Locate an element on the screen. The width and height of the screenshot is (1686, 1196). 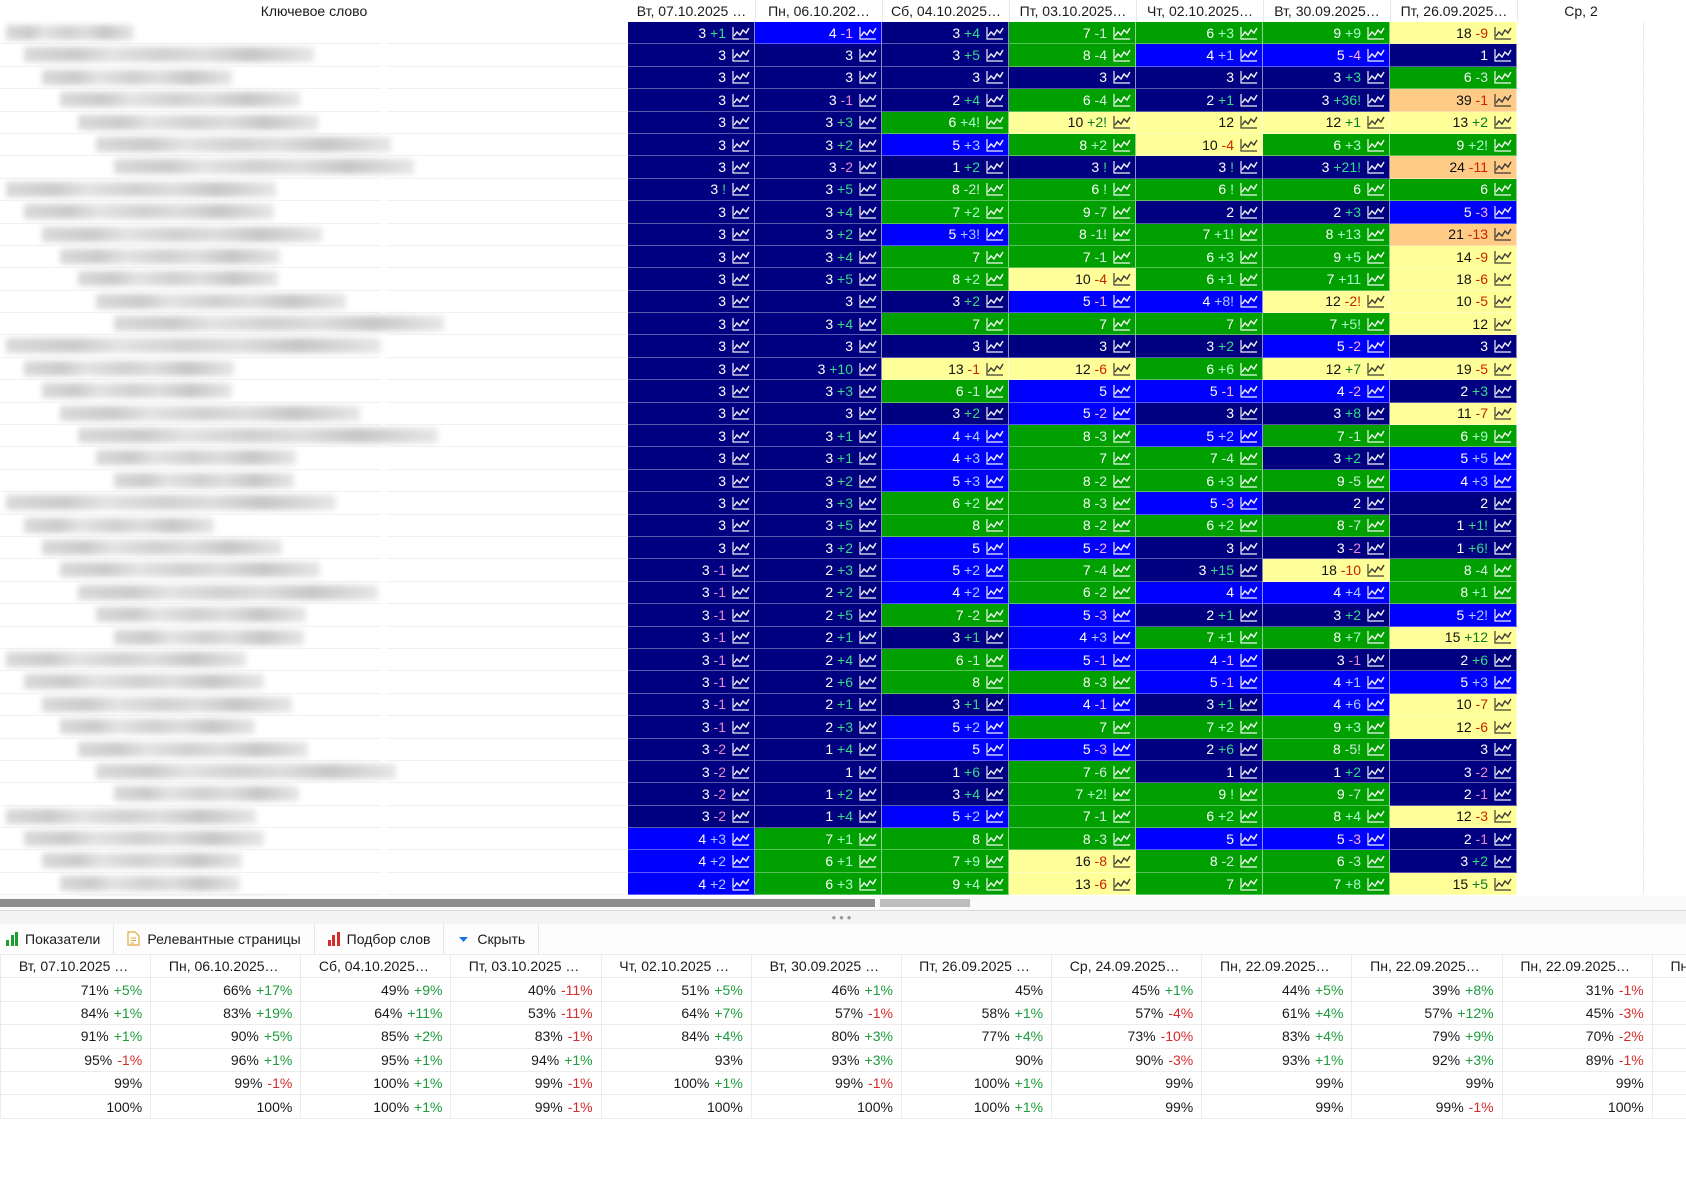
rank-cell: 1 is located at coordinates (1453, 55).